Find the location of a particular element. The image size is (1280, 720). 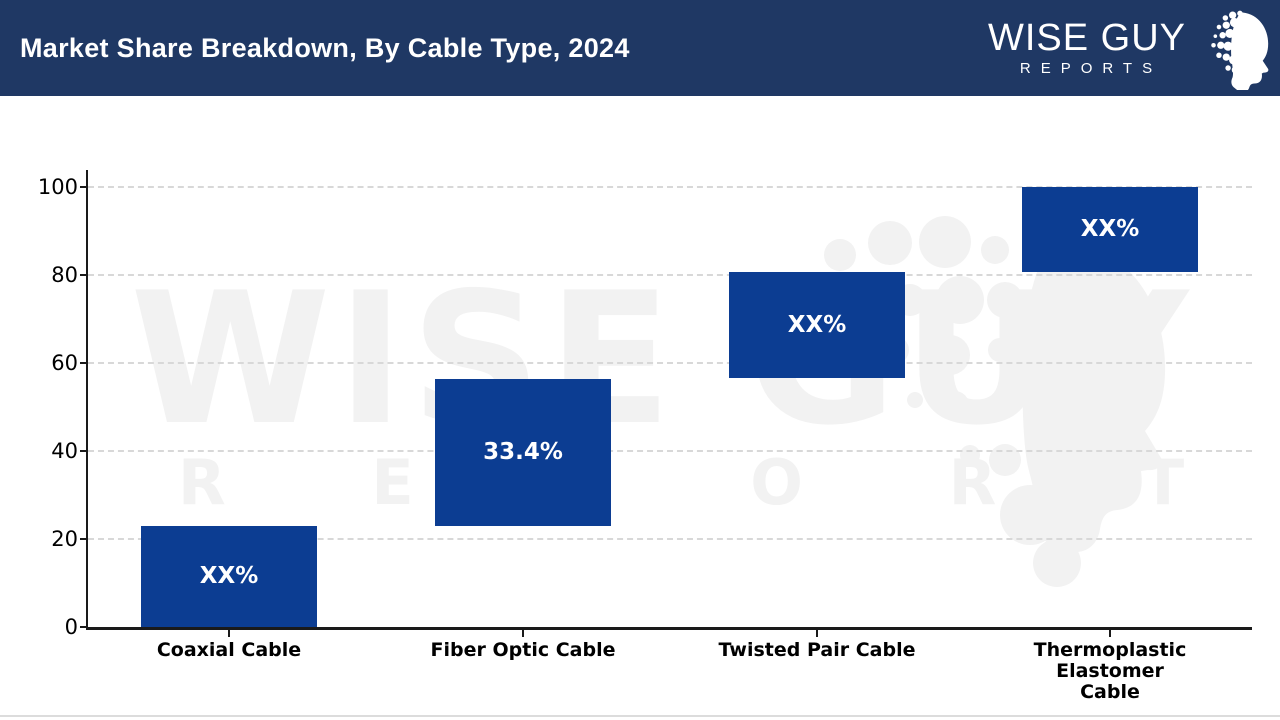

bottom-divider is located at coordinates (640, 716).